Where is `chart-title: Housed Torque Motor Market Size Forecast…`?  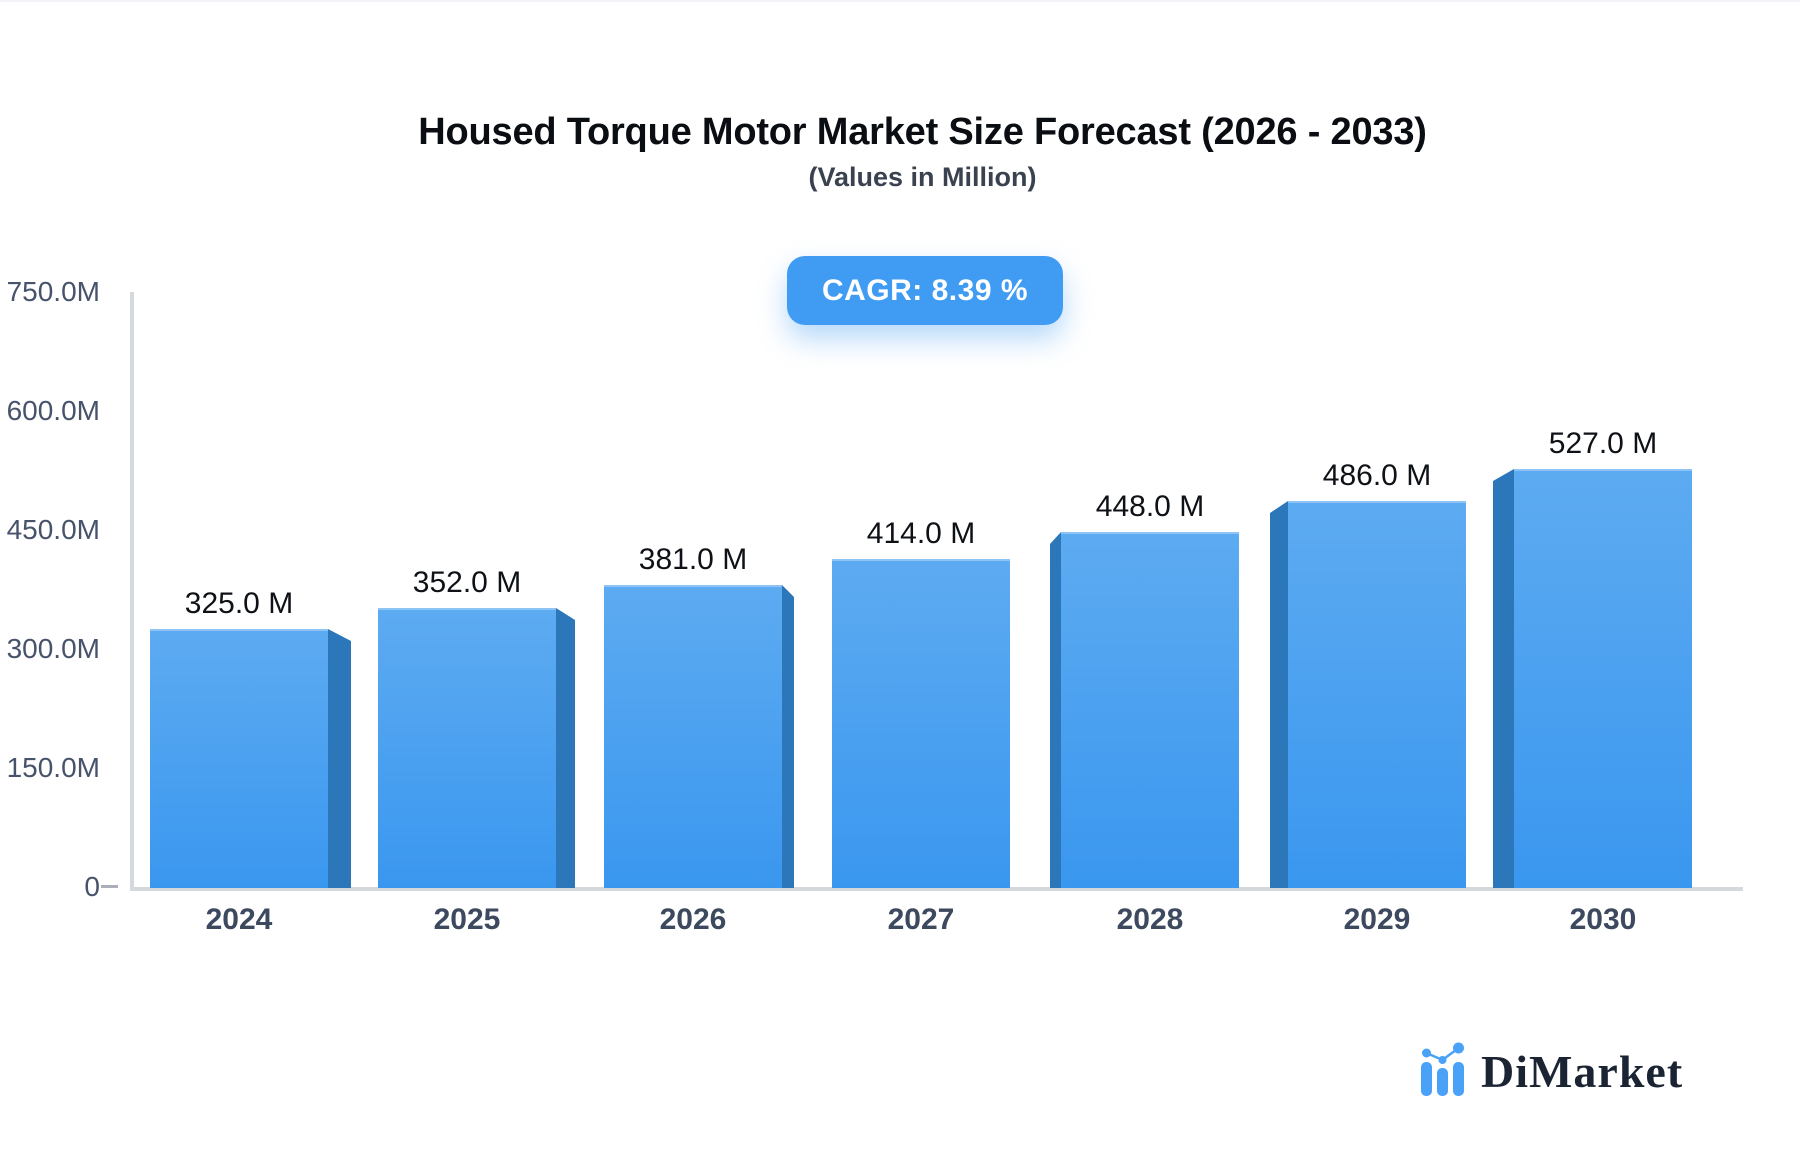
chart-title: Housed Torque Motor Market Size Forecast… is located at coordinates (922, 132).